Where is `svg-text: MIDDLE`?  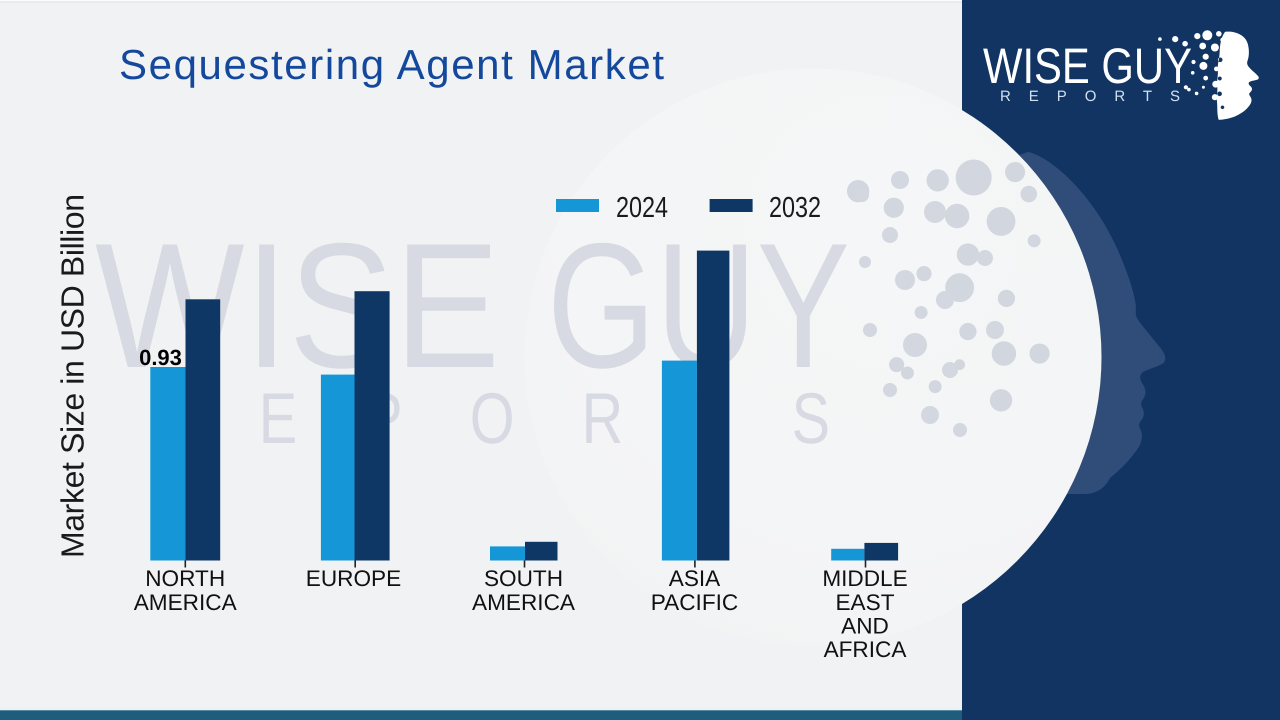
svg-text: MIDDLE is located at coordinates (864, 578).